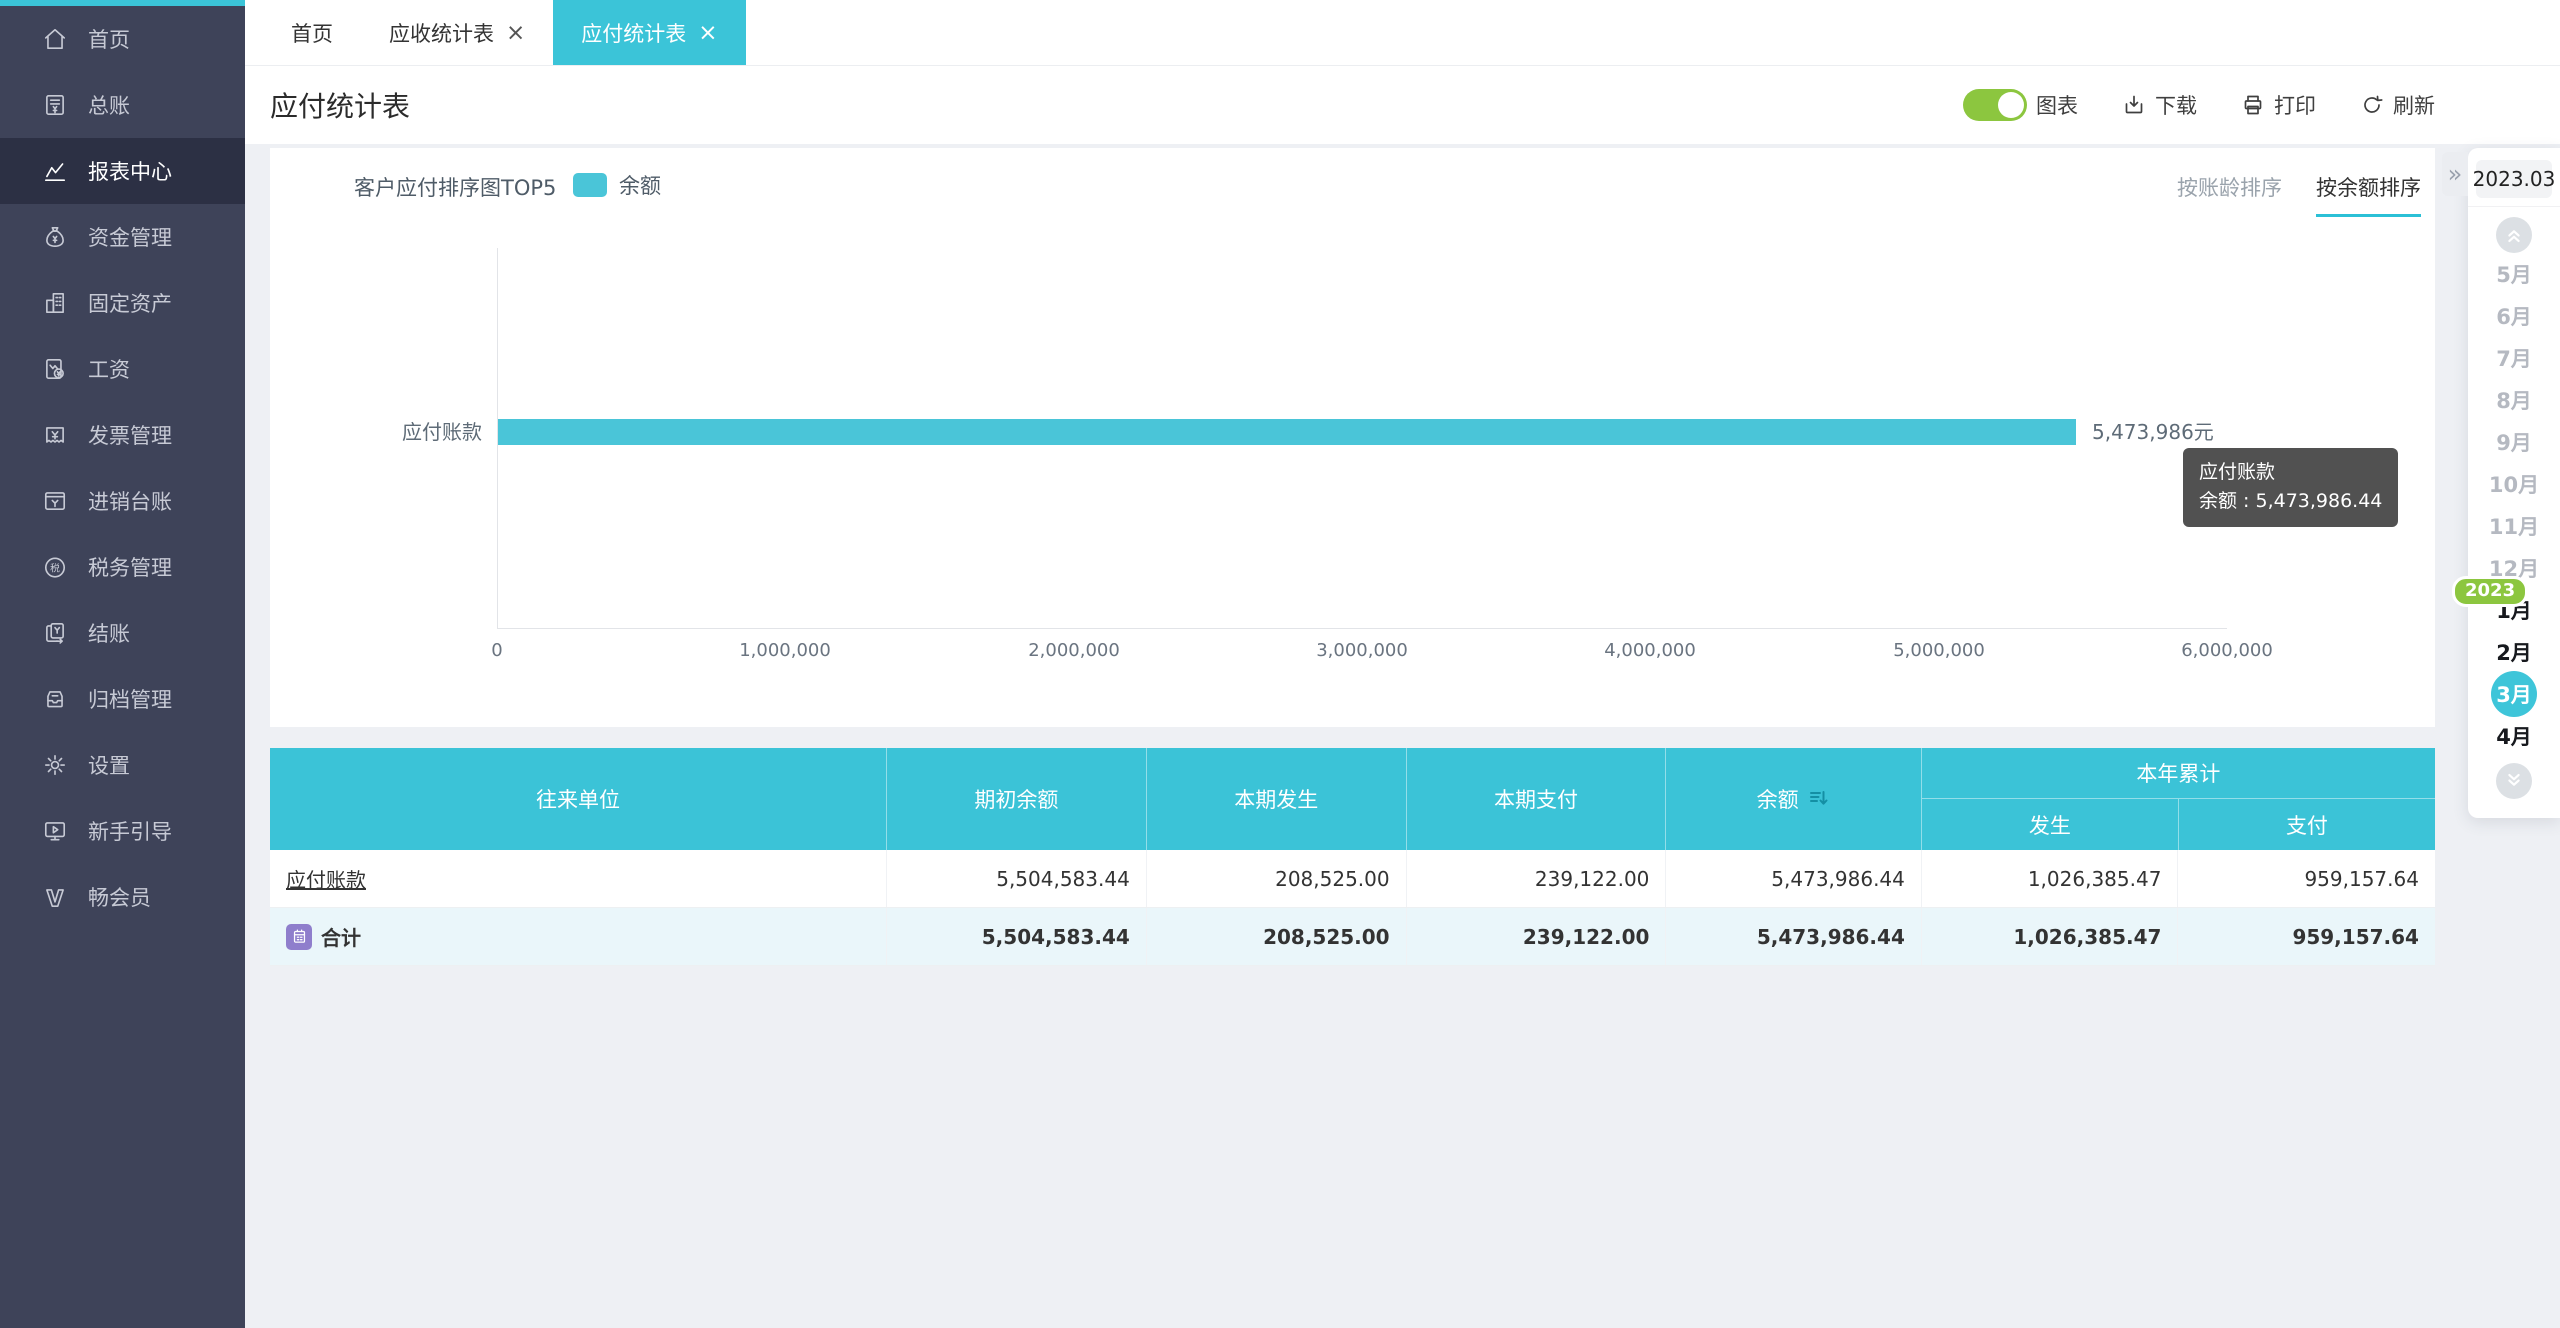 The width and height of the screenshot is (2560, 1328). I want to click on download-button: 下载, so click(2159, 105).